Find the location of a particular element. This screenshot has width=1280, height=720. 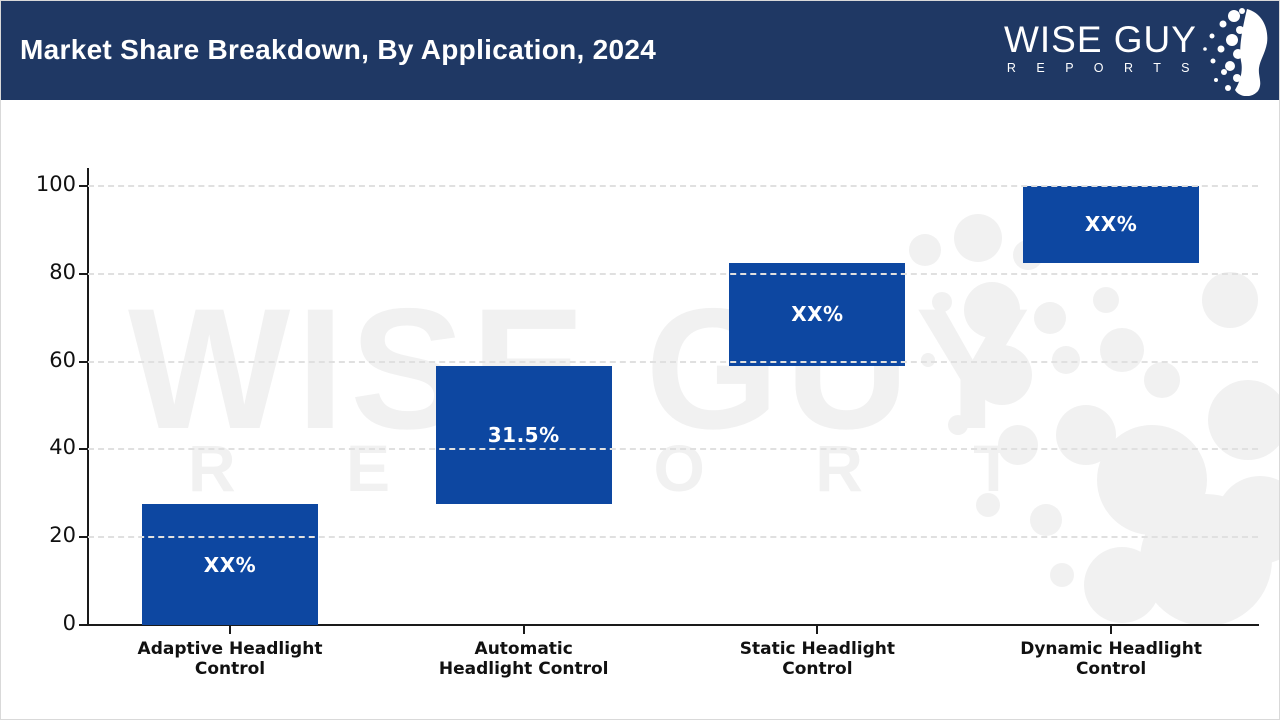

x-category-label-line: Adaptive Headlight is located at coordinates (230, 649).